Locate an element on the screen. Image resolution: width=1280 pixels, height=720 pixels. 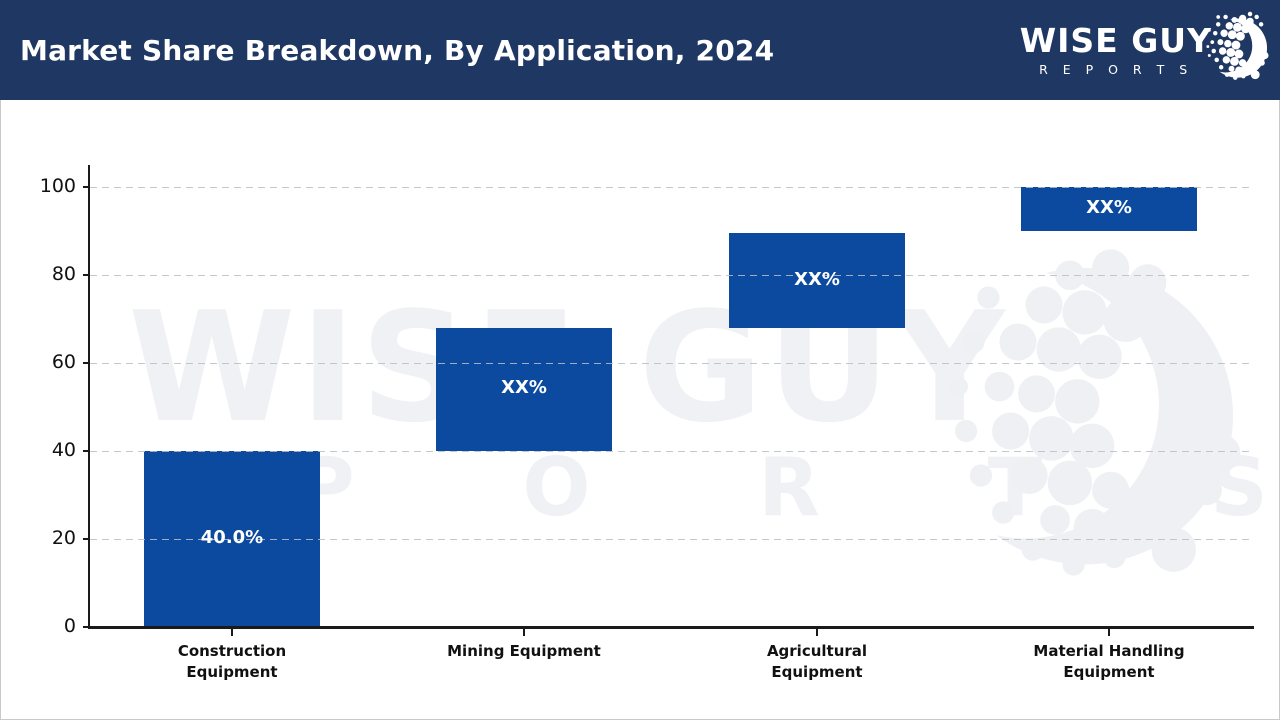
dotted-head-icon is located at coordinates (1233, 51).